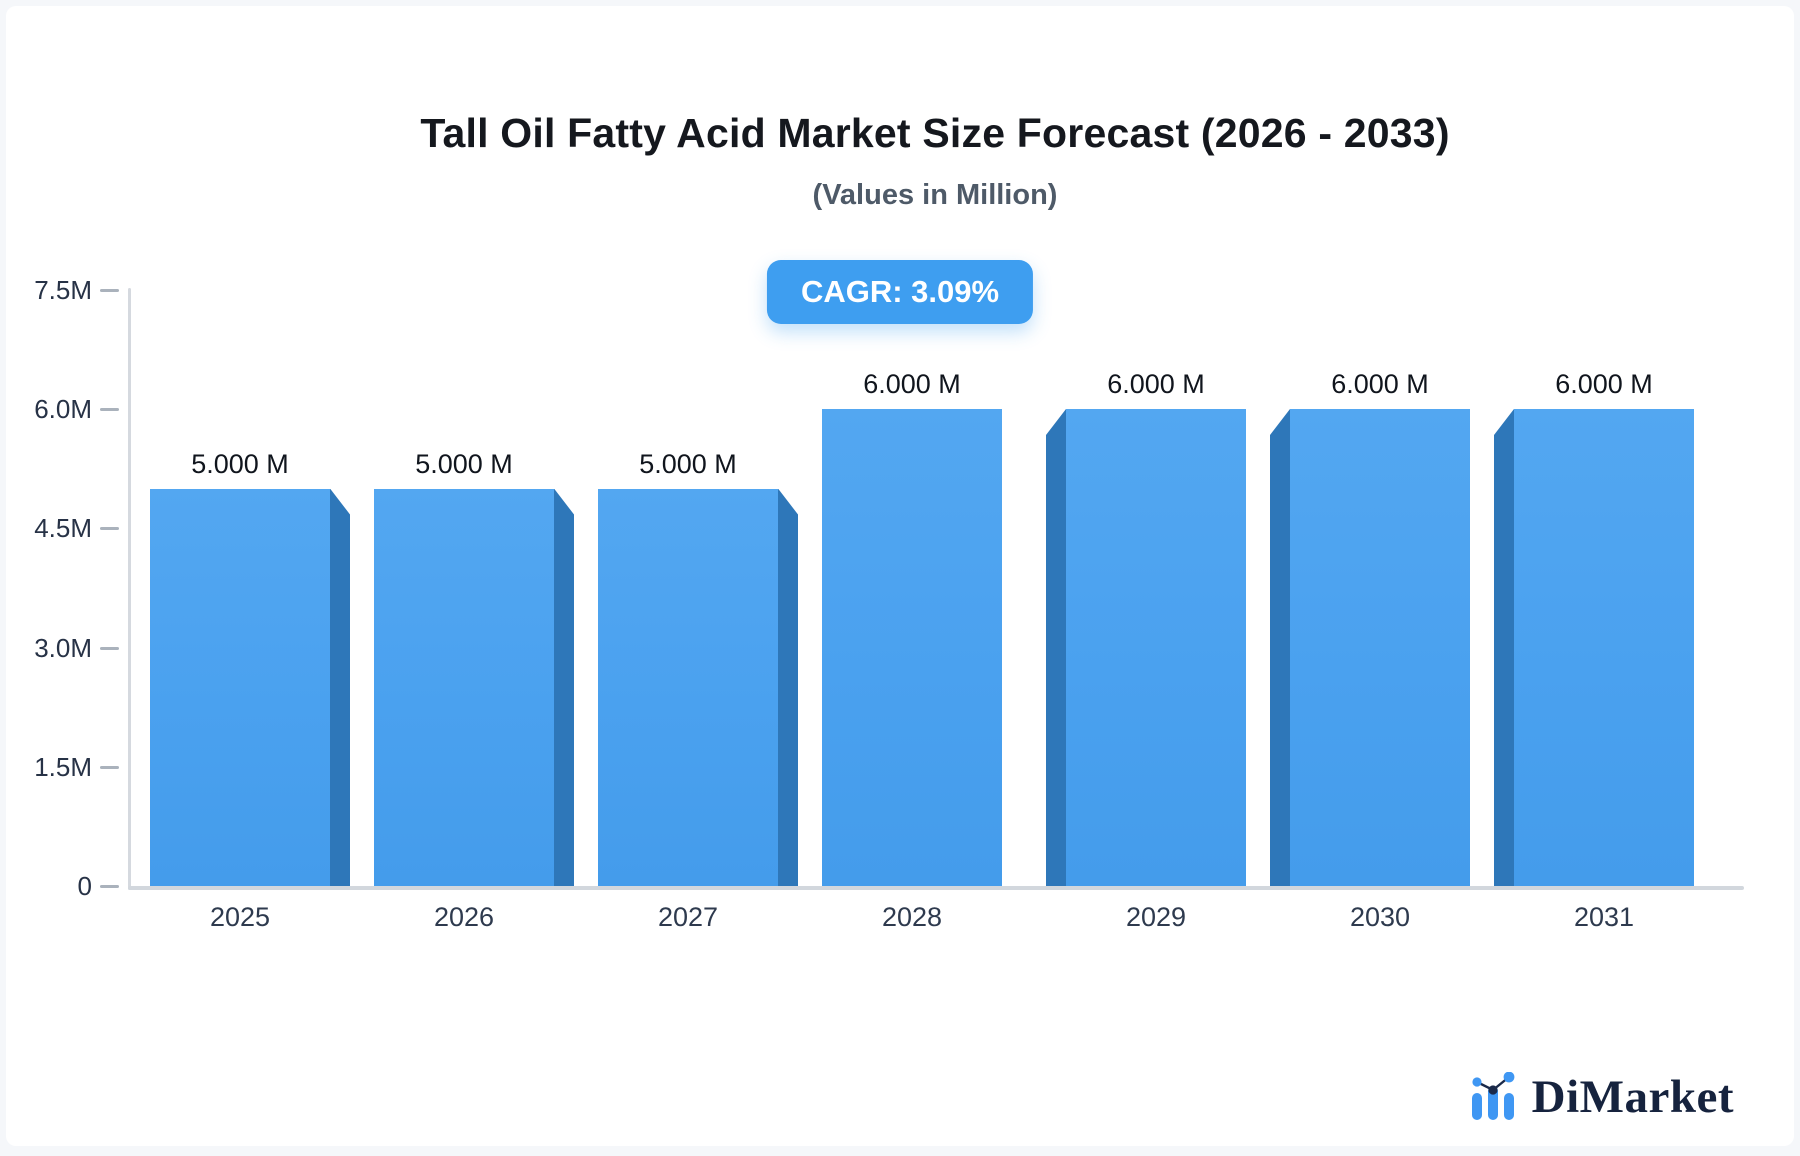 Image resolution: width=1800 pixels, height=1156 pixels. I want to click on y-tick-label: 6.0M, so click(63, 409).